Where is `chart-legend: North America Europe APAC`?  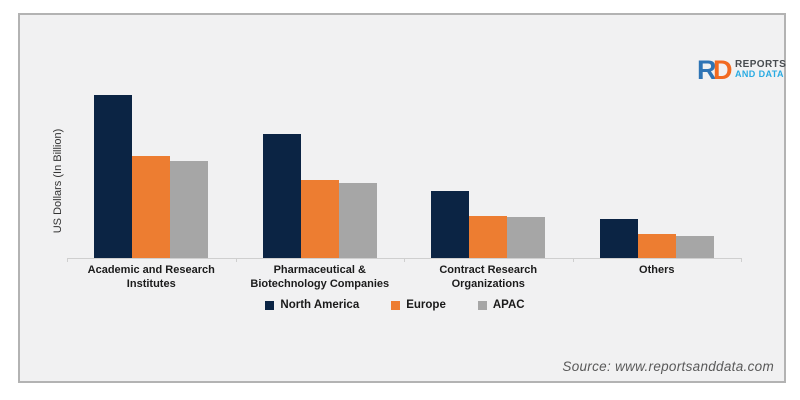 chart-legend: North America Europe APAC is located at coordinates (395, 305).